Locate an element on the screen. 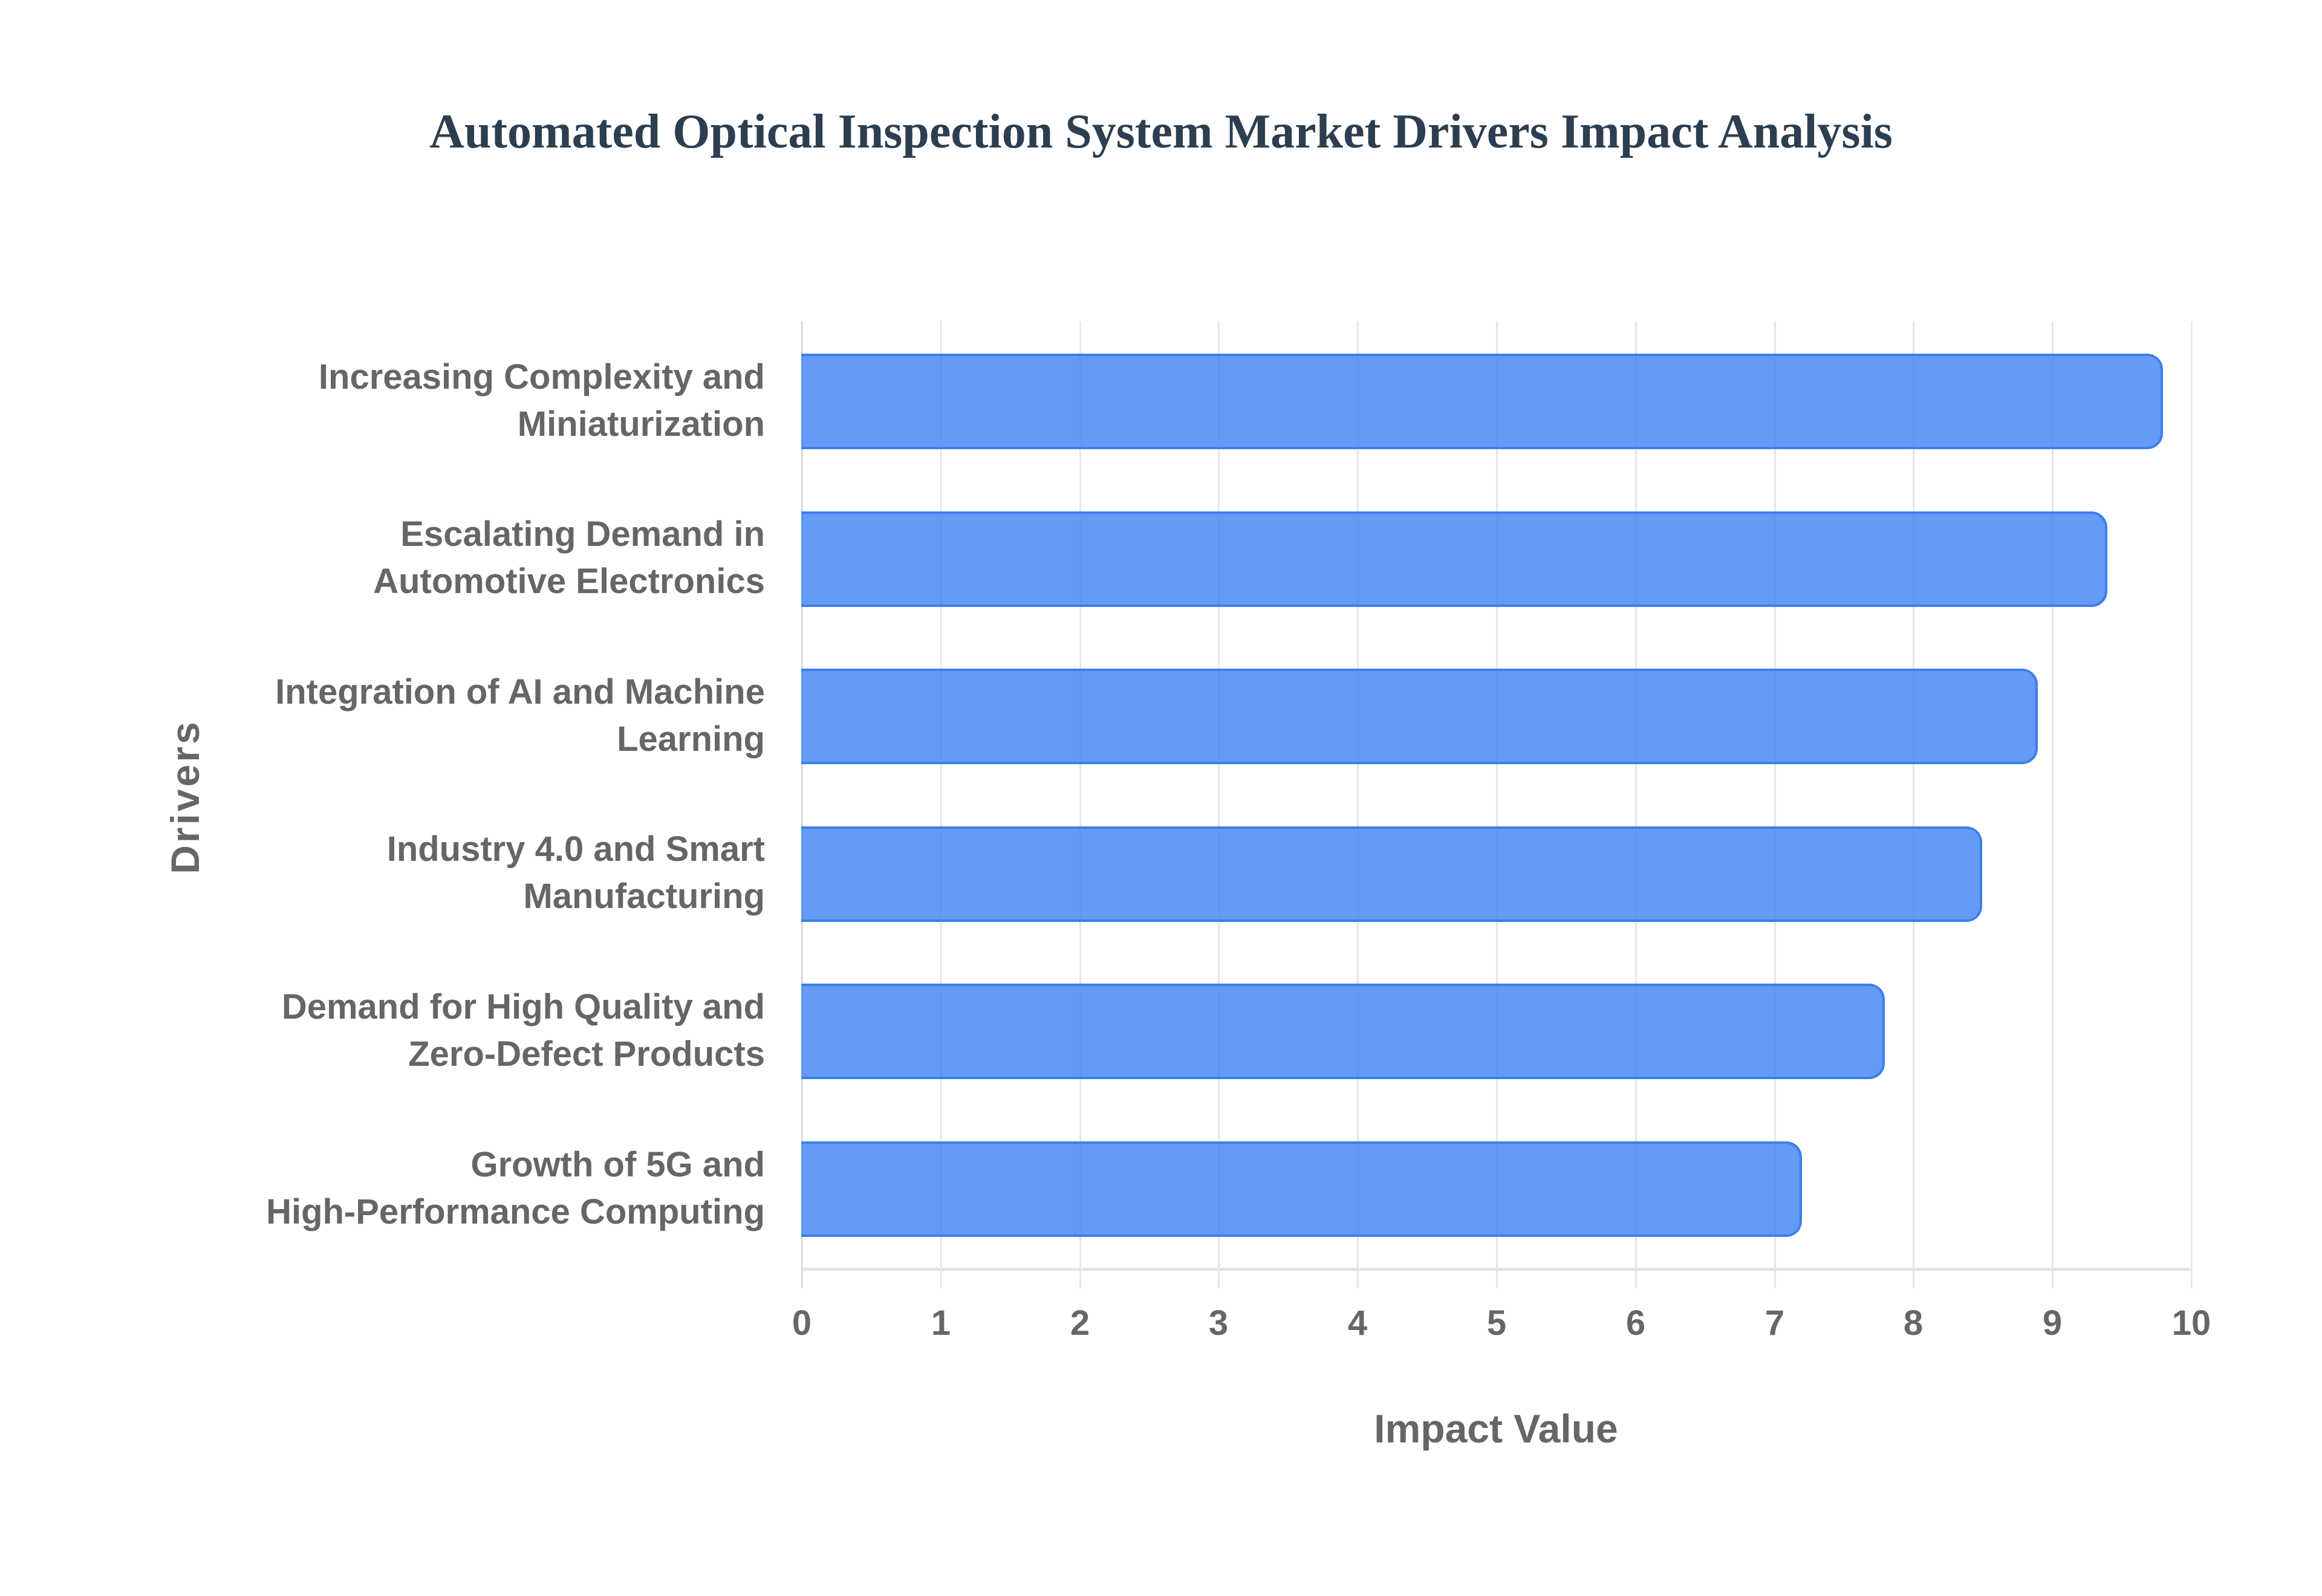 The width and height of the screenshot is (2322, 1596). y-label-ai-machine-learning: Integration of AI and Machine Learning is located at coordinates (432, 716).